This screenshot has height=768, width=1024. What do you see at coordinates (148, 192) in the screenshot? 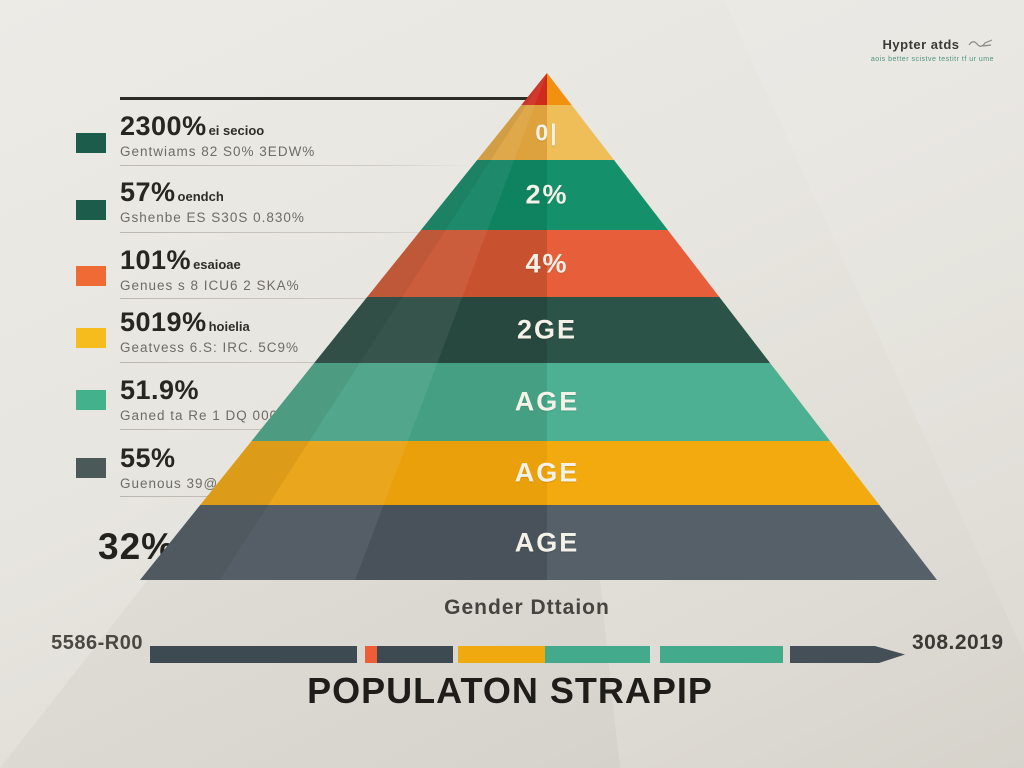
I see `legend-value: 57%` at bounding box center [148, 192].